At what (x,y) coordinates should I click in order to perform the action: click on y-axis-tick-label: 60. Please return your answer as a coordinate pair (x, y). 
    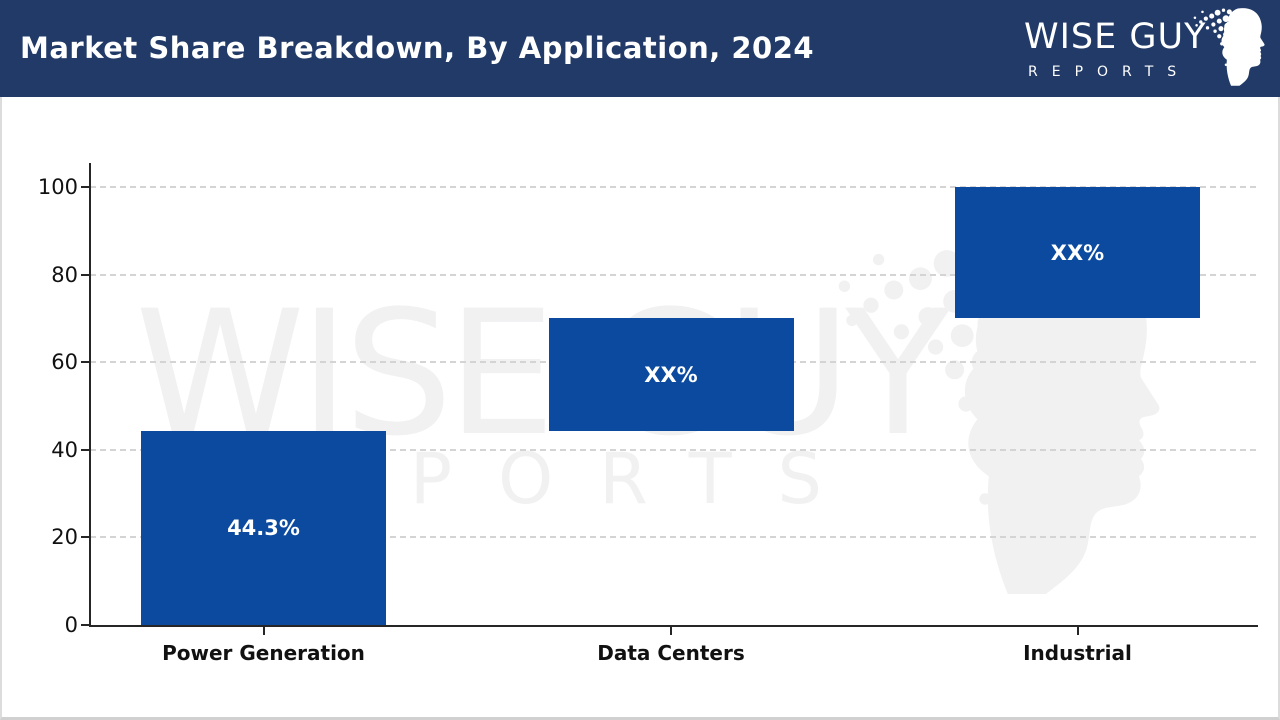
    Looking at the image, I should click on (64, 362).